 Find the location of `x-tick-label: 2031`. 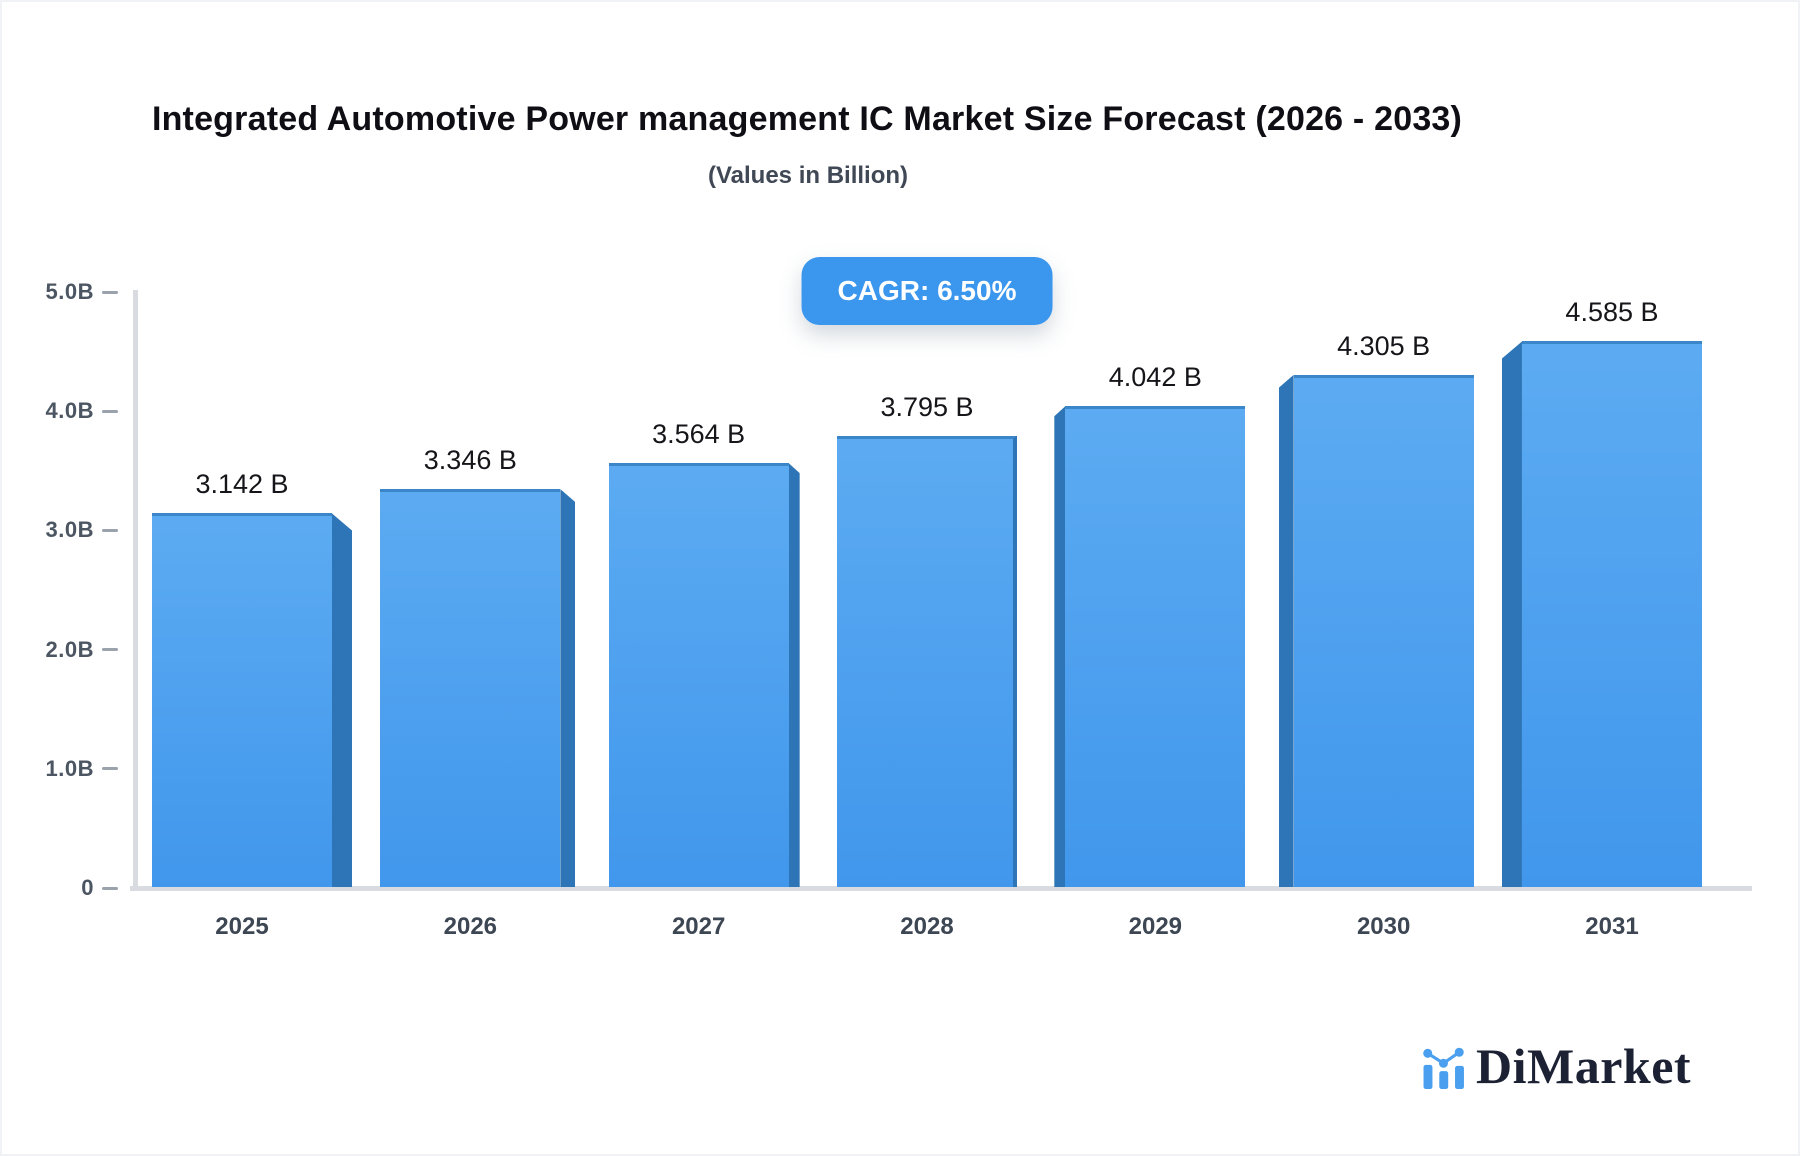

x-tick-label: 2031 is located at coordinates (1612, 926).